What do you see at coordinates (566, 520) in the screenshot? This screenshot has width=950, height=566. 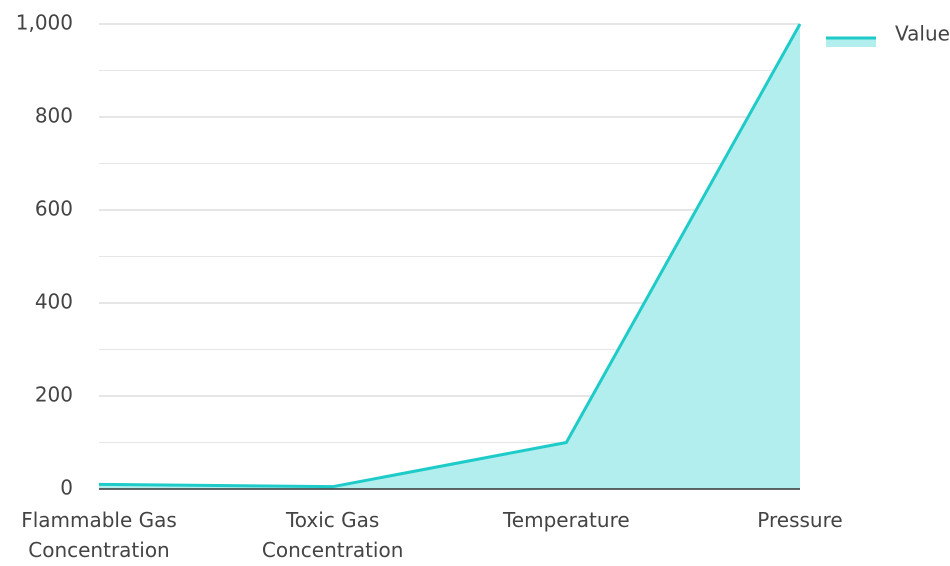 I see `x-tick-label: Temperature` at bounding box center [566, 520].